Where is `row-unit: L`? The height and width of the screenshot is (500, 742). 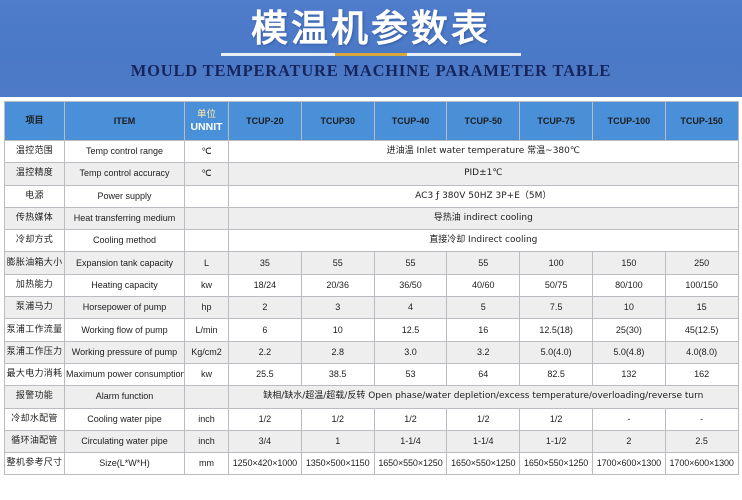 row-unit: L is located at coordinates (206, 263).